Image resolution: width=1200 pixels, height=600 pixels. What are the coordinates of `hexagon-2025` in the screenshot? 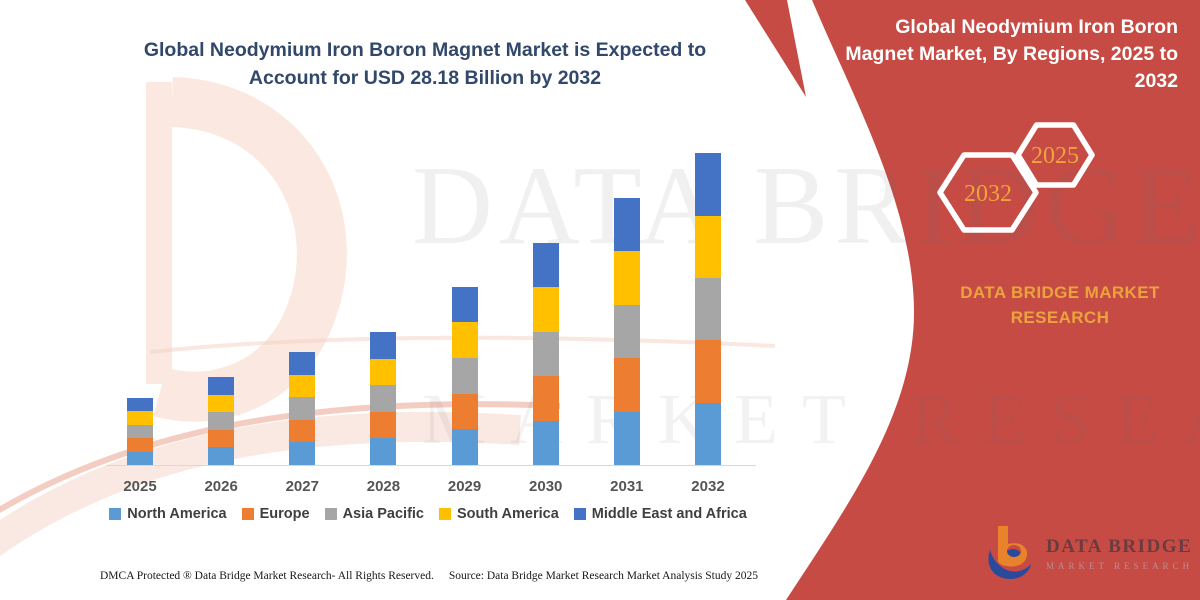 It's located at (1055, 155).